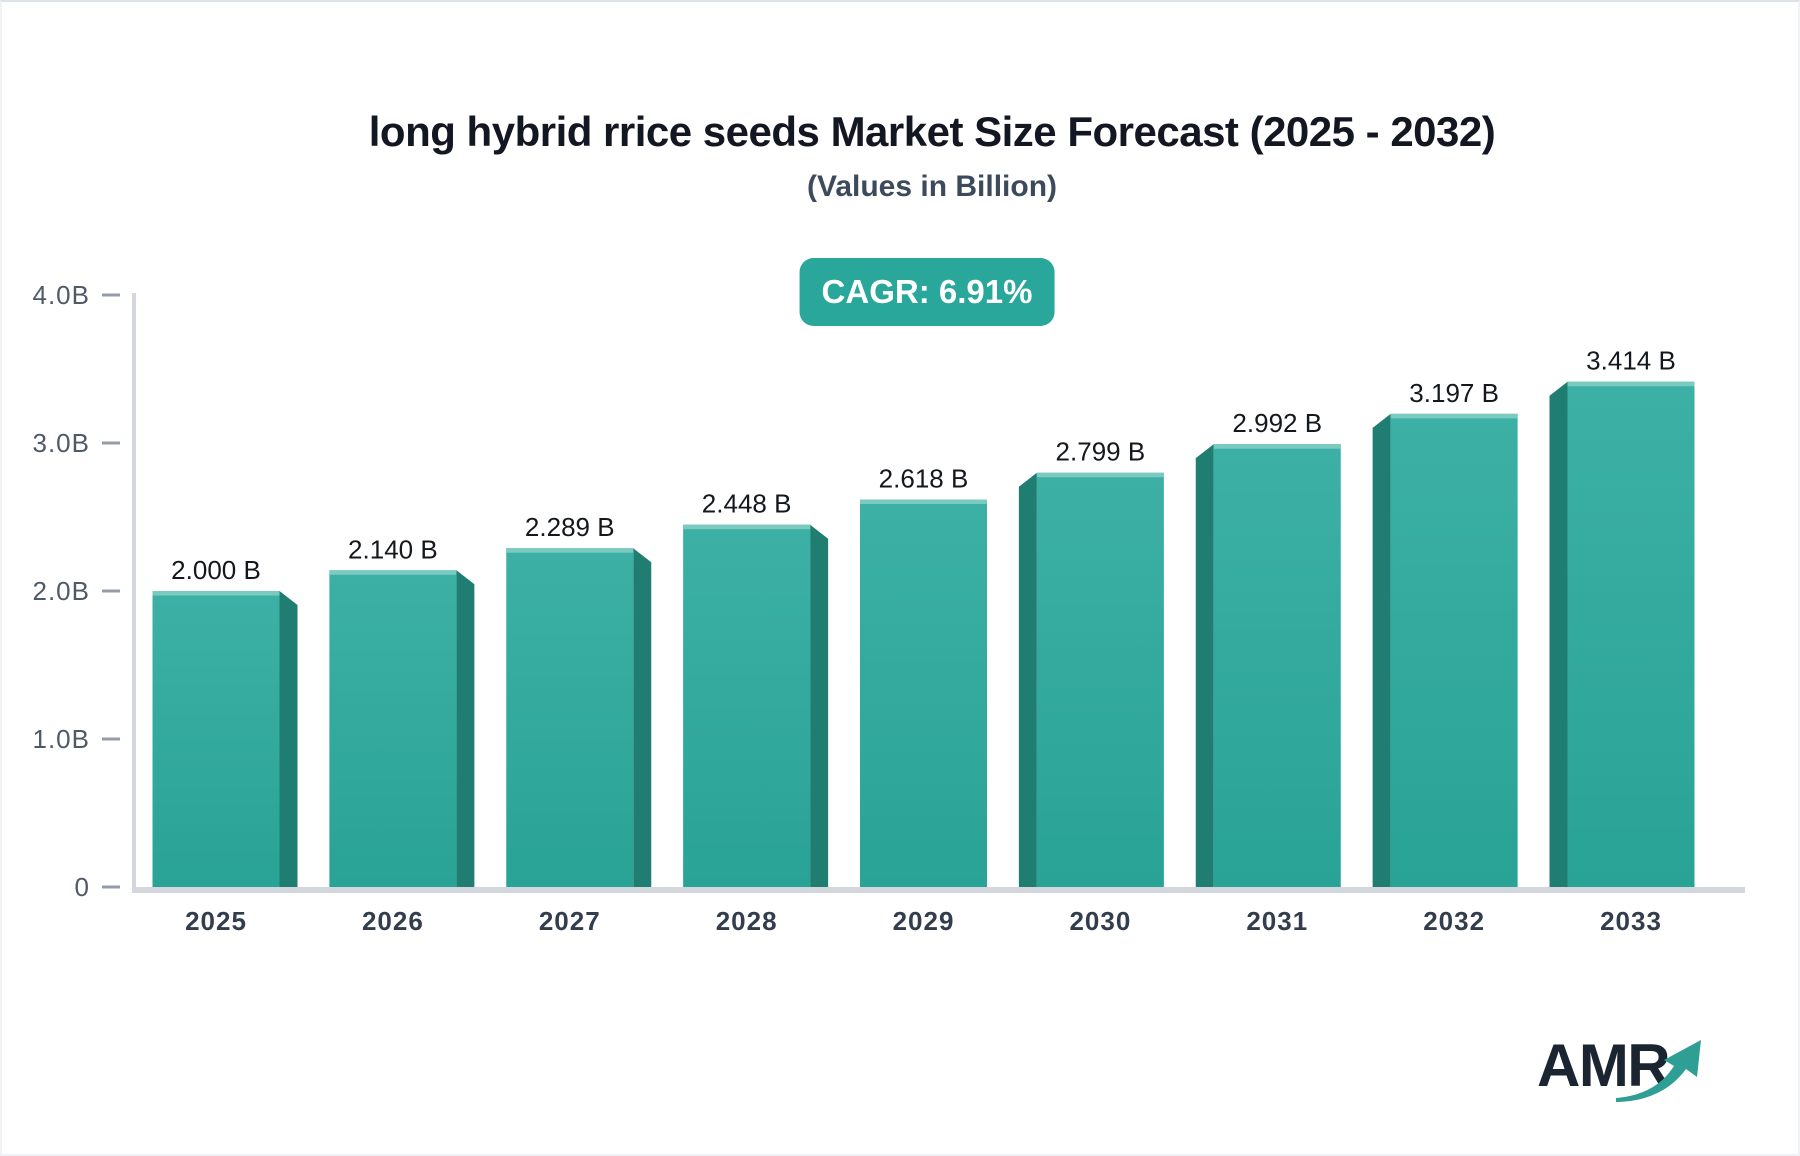 The width and height of the screenshot is (1800, 1156). What do you see at coordinates (747, 504) in the screenshot?
I see `bar-value-label: 2.448 B` at bounding box center [747, 504].